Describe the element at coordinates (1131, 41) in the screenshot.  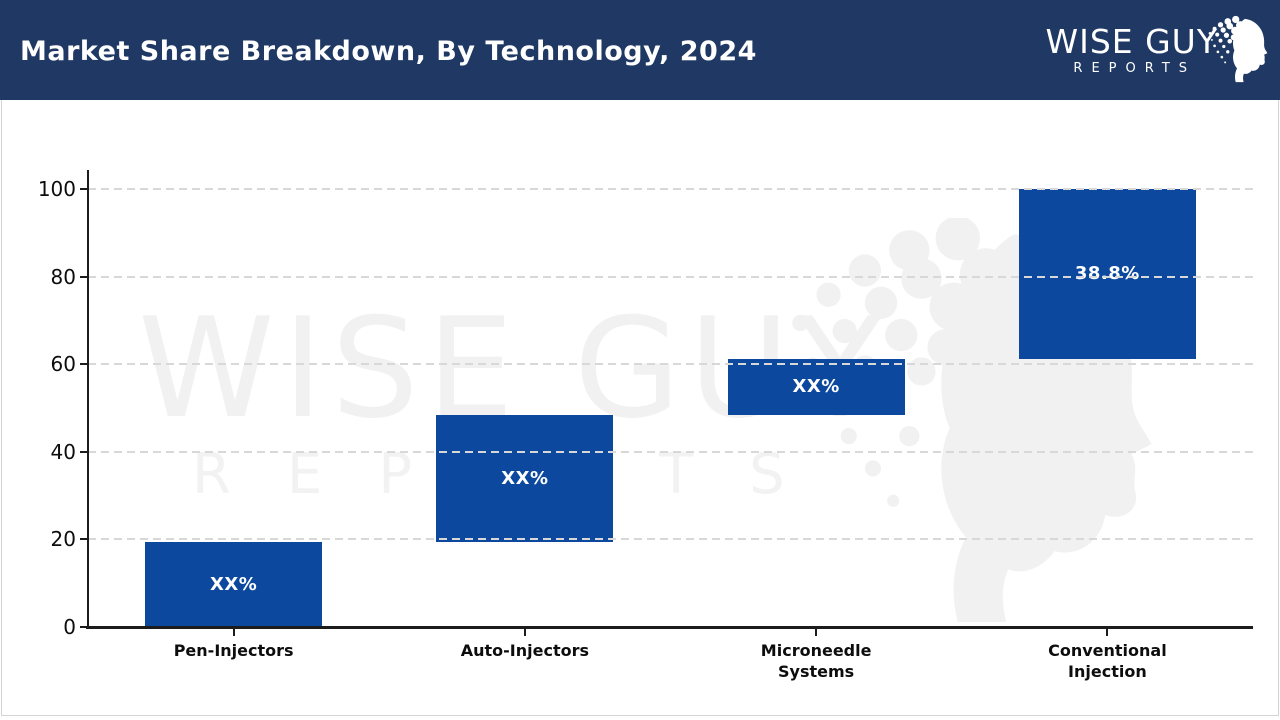
I see `logo-wordmark: WISE GUY` at that location.